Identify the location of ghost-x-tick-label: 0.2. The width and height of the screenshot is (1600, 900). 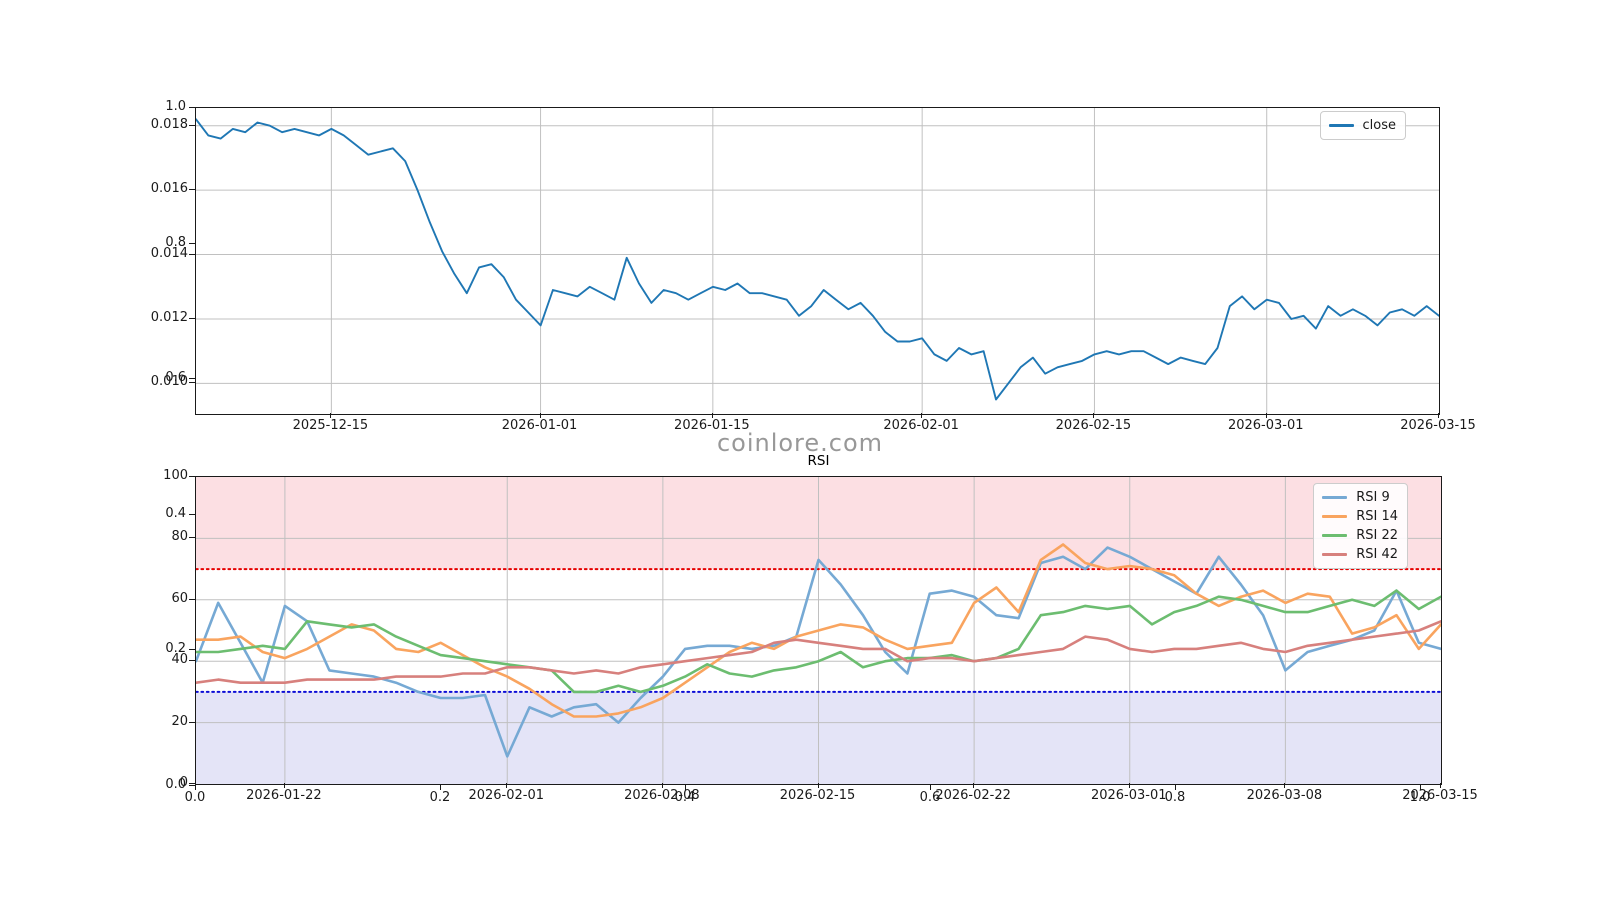
(440, 797).